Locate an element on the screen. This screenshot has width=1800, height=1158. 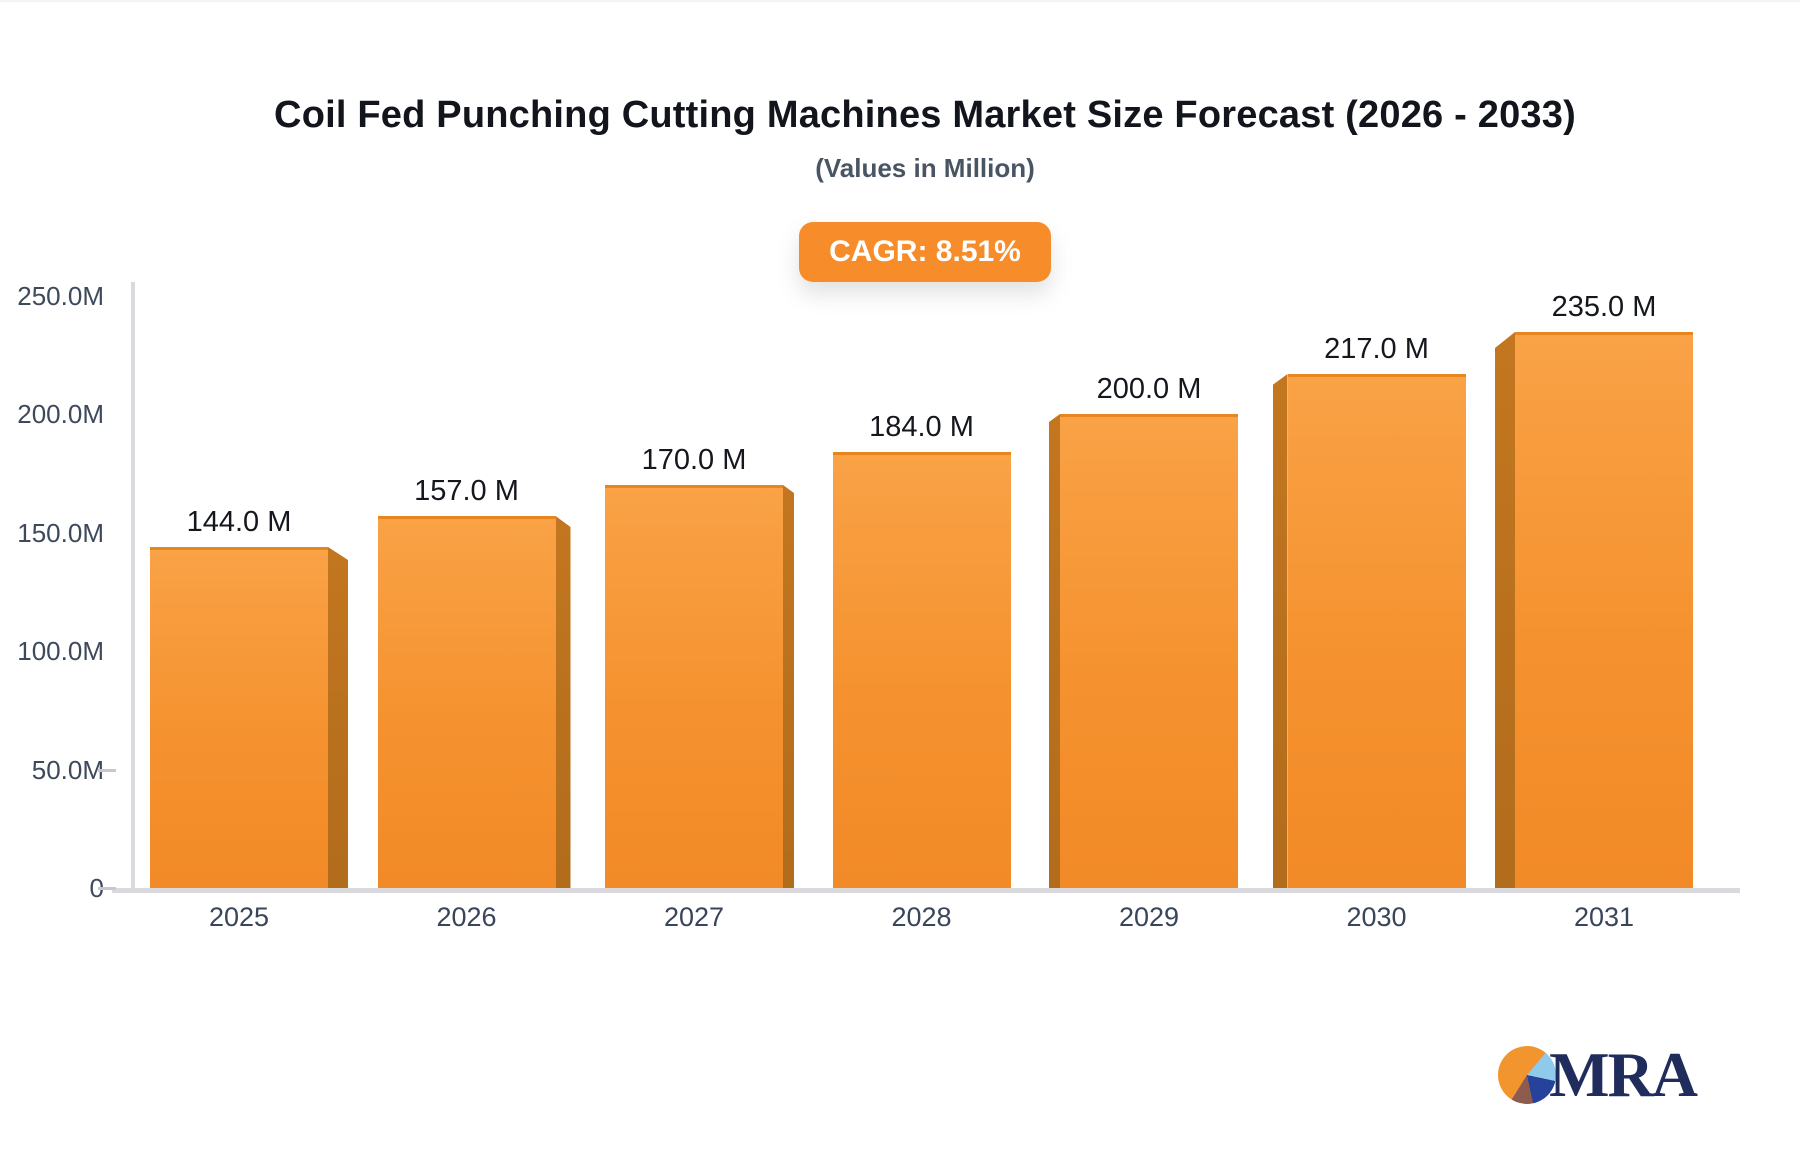
bar-value-label: 200.0 M is located at coordinates (1149, 389).